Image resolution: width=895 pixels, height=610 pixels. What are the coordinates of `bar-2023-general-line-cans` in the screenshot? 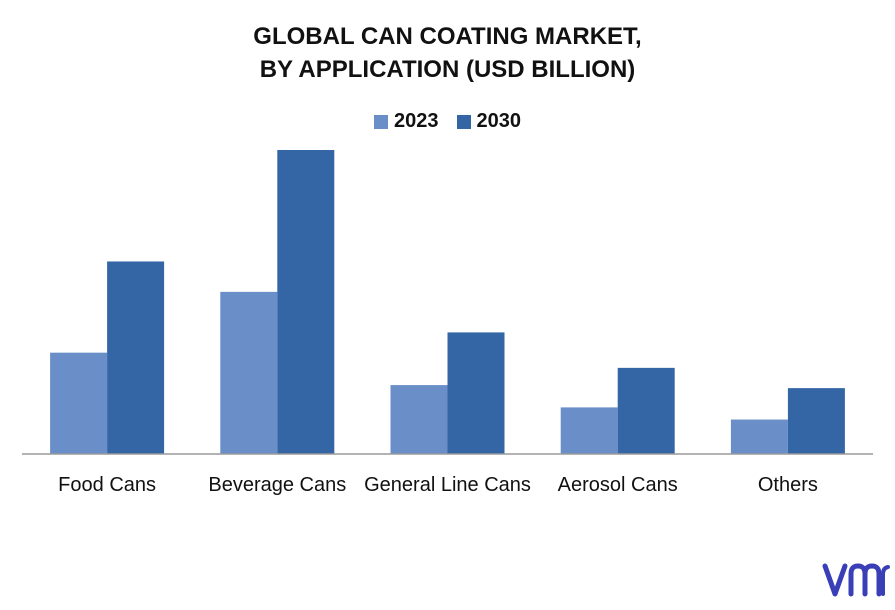 It's located at (419, 419).